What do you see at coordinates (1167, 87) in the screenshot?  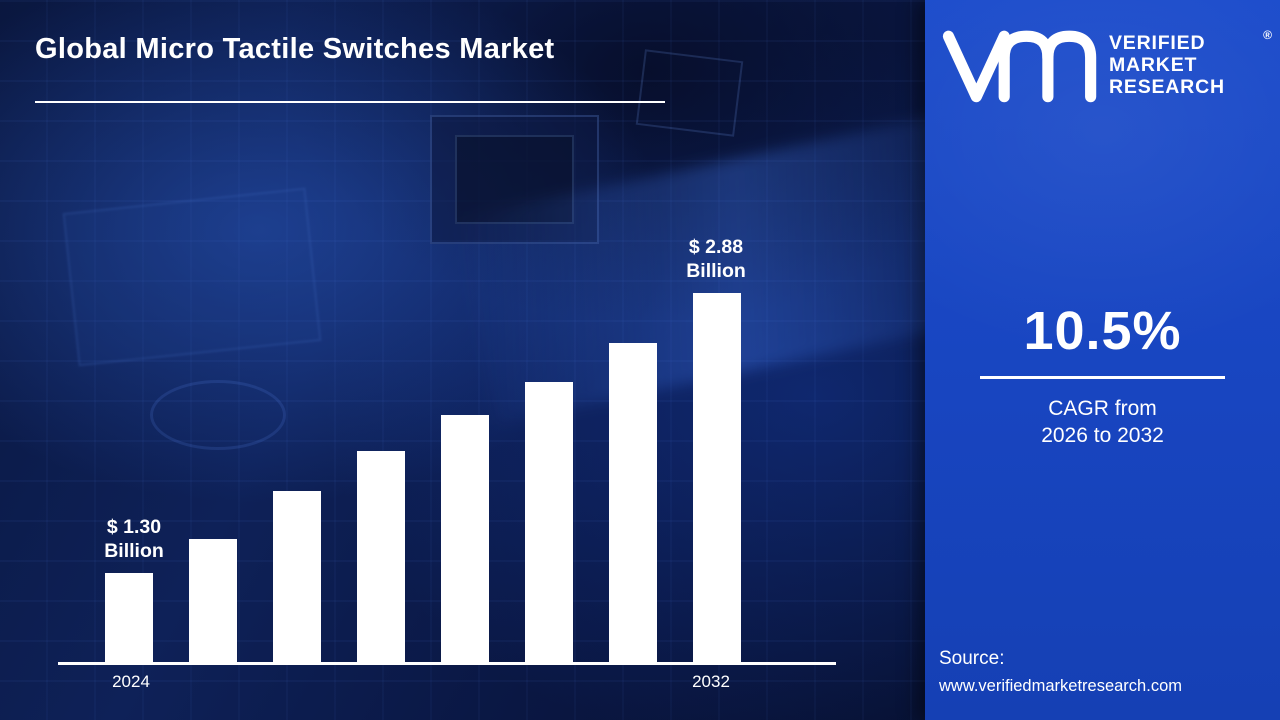 I see `brand-name-line: RESEARCH` at bounding box center [1167, 87].